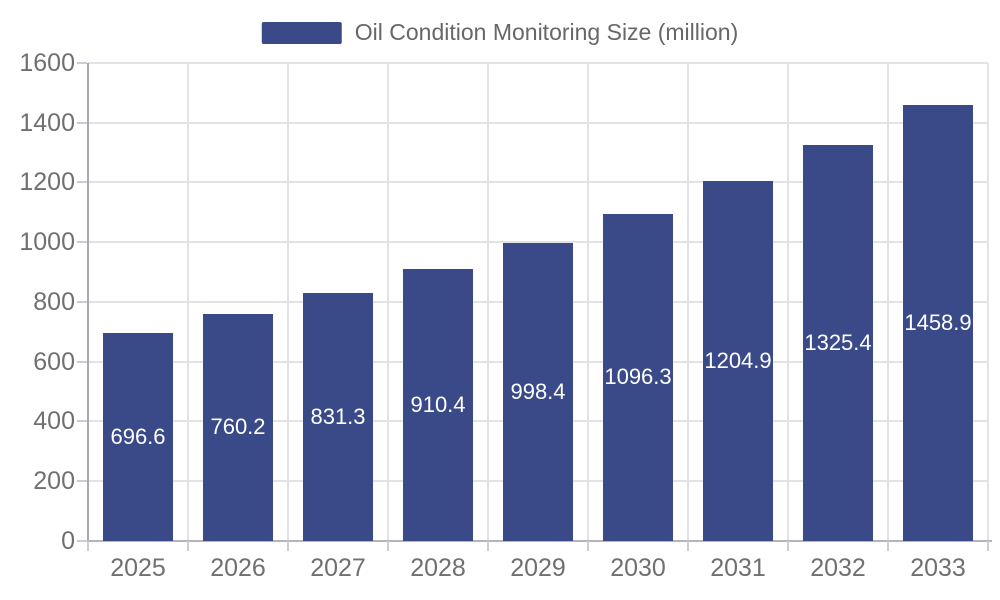  I want to click on bar: 1204.9, so click(738, 361).